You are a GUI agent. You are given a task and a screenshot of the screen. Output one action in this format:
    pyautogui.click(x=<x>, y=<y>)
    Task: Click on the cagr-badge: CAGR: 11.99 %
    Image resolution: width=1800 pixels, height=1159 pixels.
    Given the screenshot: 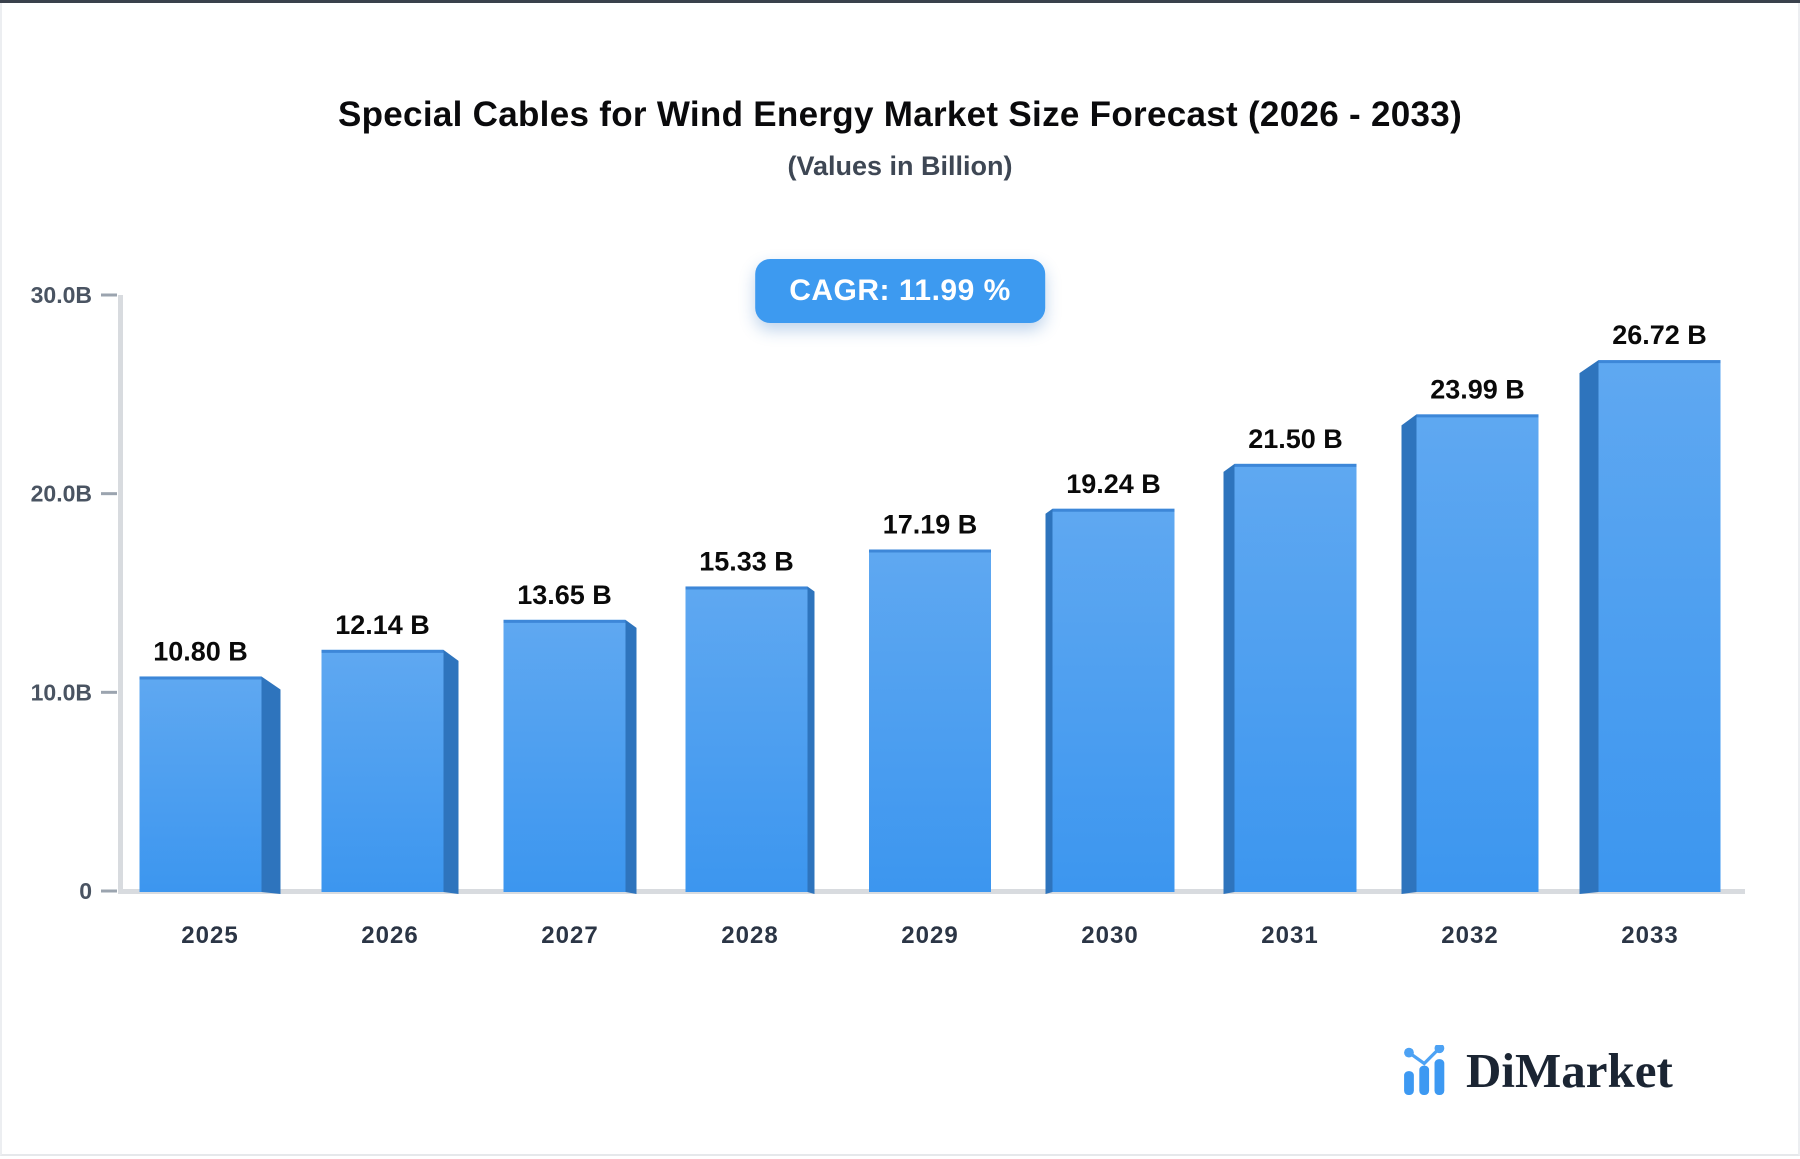 What is the action you would take?
    pyautogui.click(x=900, y=291)
    